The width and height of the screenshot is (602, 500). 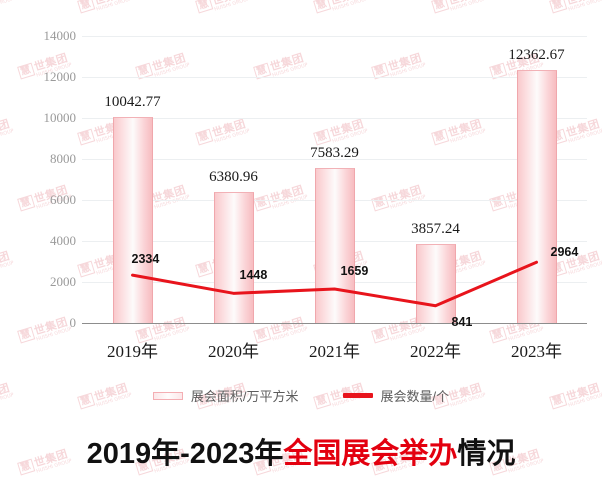 I want to click on bar-value-label: 12362.67, so click(x=536, y=54).